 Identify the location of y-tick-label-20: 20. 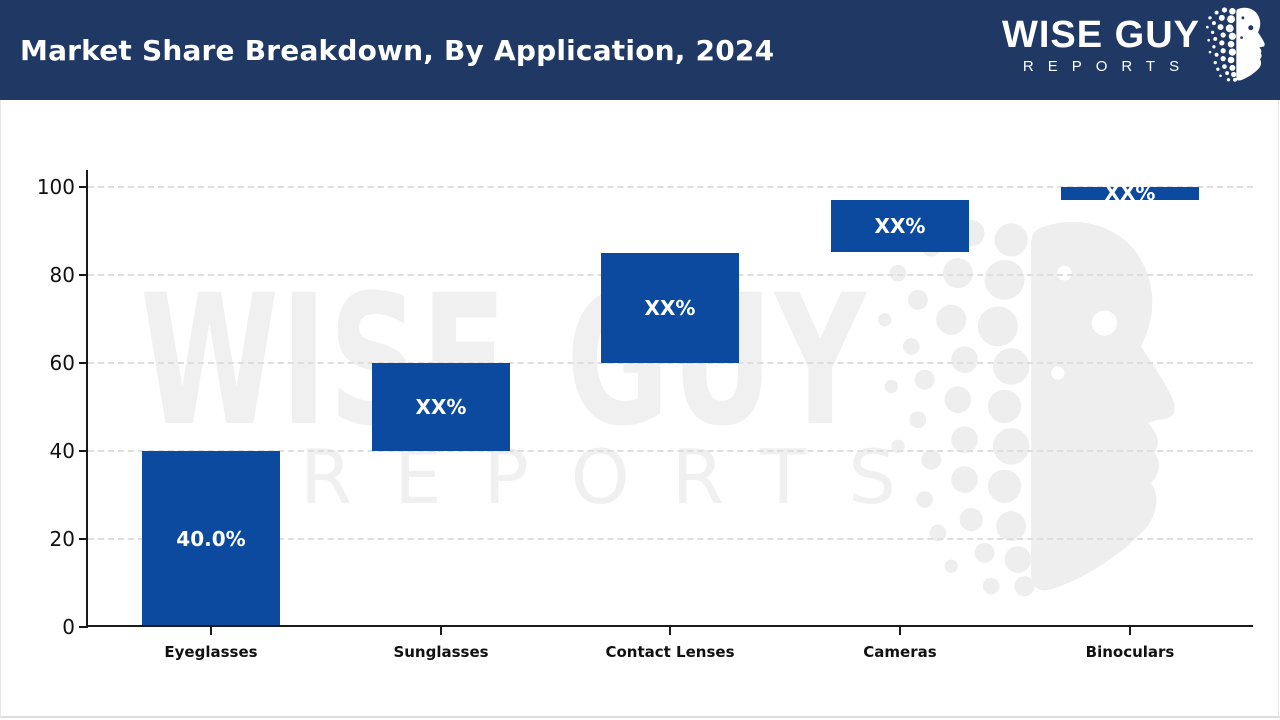
(62, 538).